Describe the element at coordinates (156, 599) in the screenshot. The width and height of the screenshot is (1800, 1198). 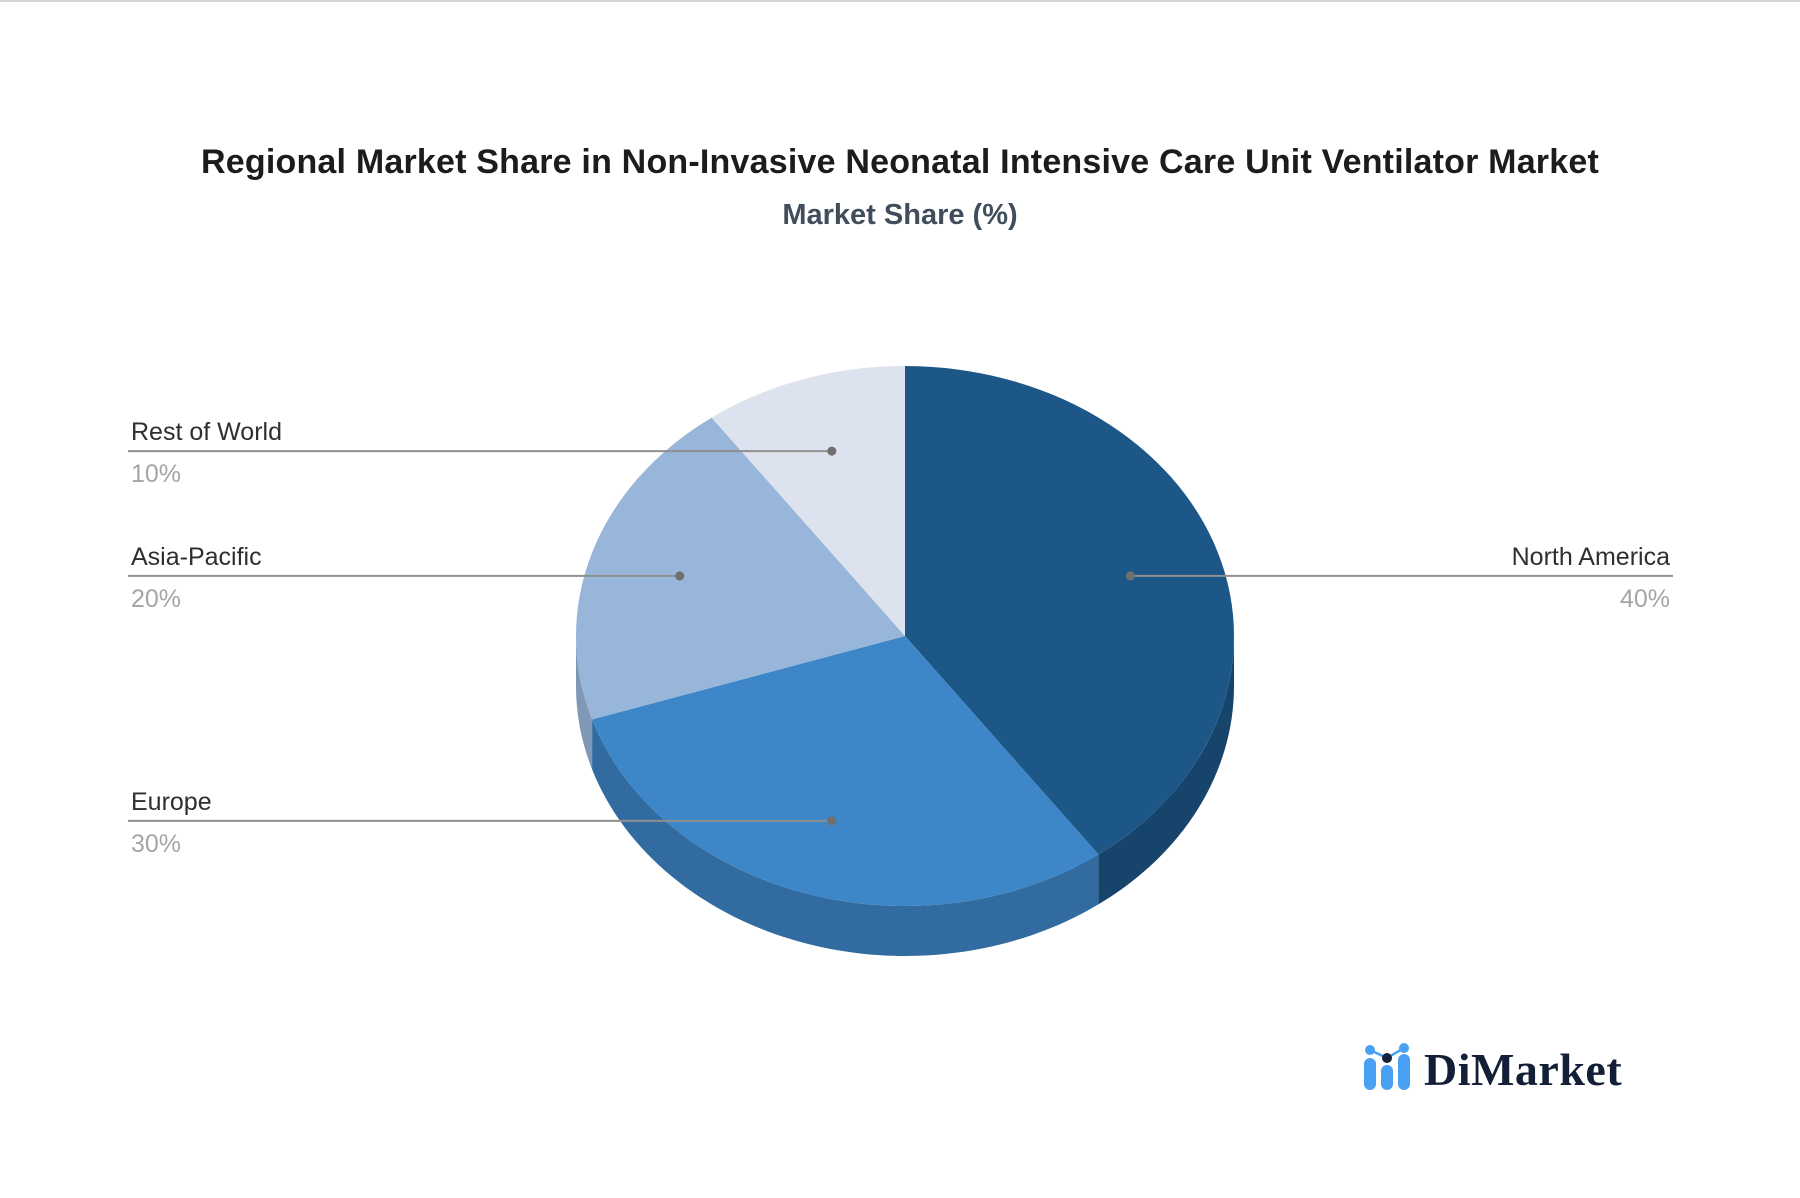
I see `slice-value-asia-pacific: 20%` at that location.